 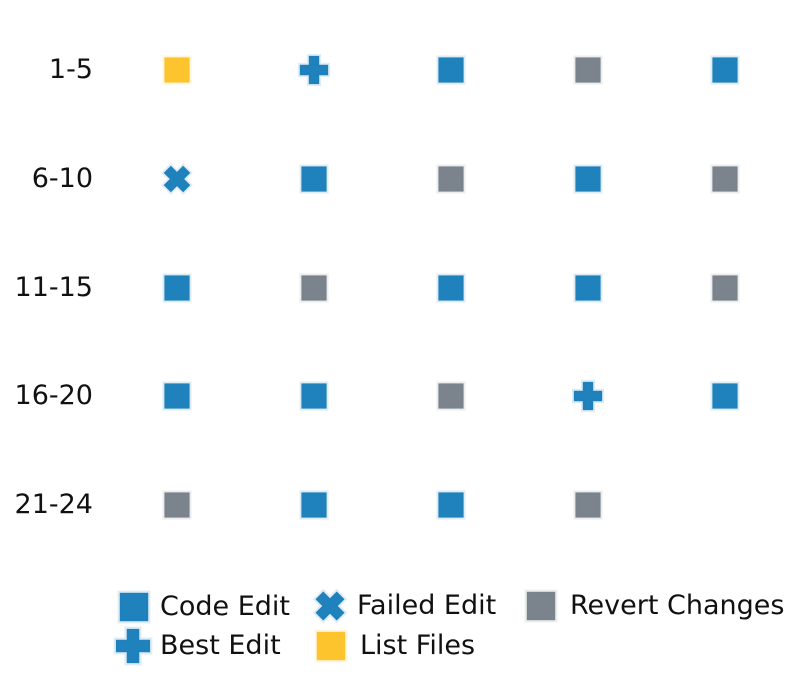 I want to click on legend-marker-failed-edit, so click(x=330, y=606).